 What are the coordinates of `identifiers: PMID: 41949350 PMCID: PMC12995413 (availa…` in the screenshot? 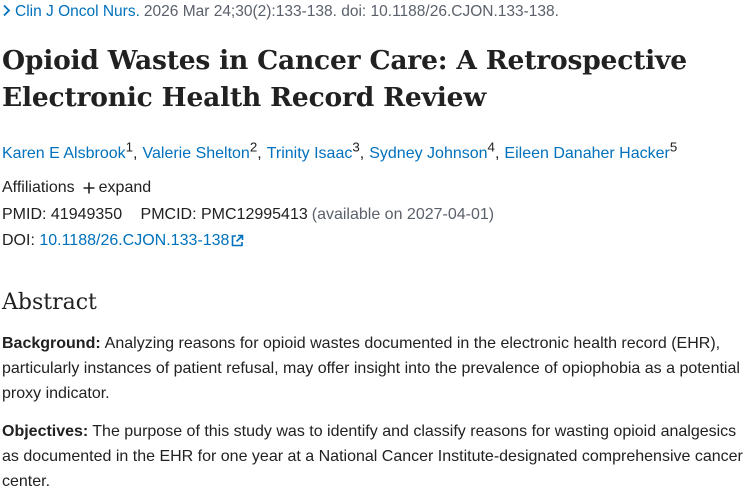 It's located at (248, 215).